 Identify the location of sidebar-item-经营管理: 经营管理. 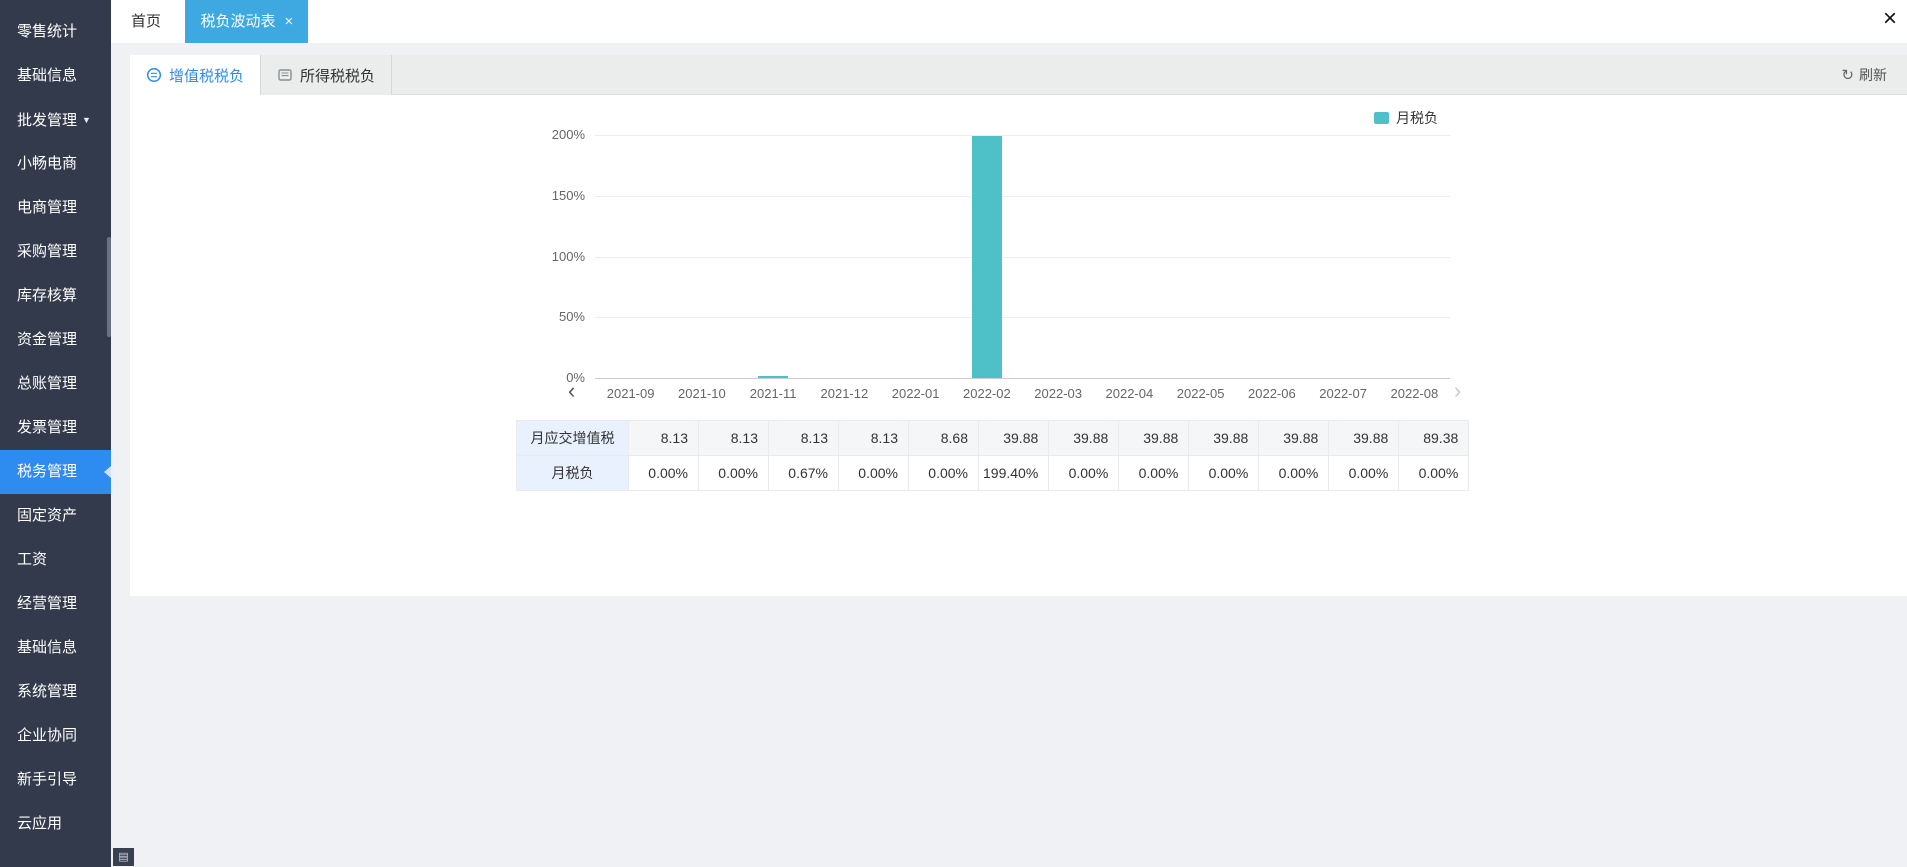
(55, 604).